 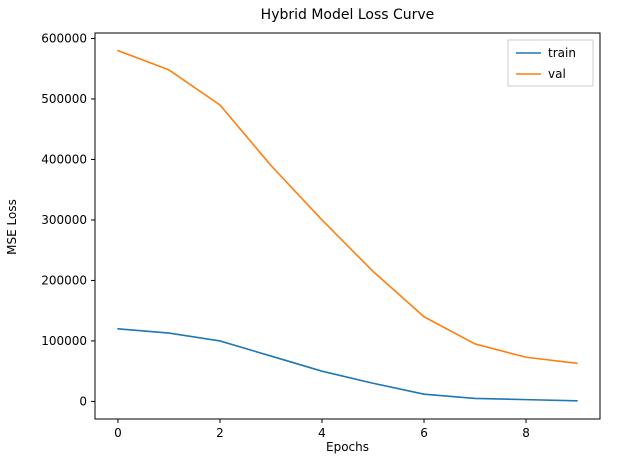 I want to click on legend-label-val: val, so click(x=557, y=74).